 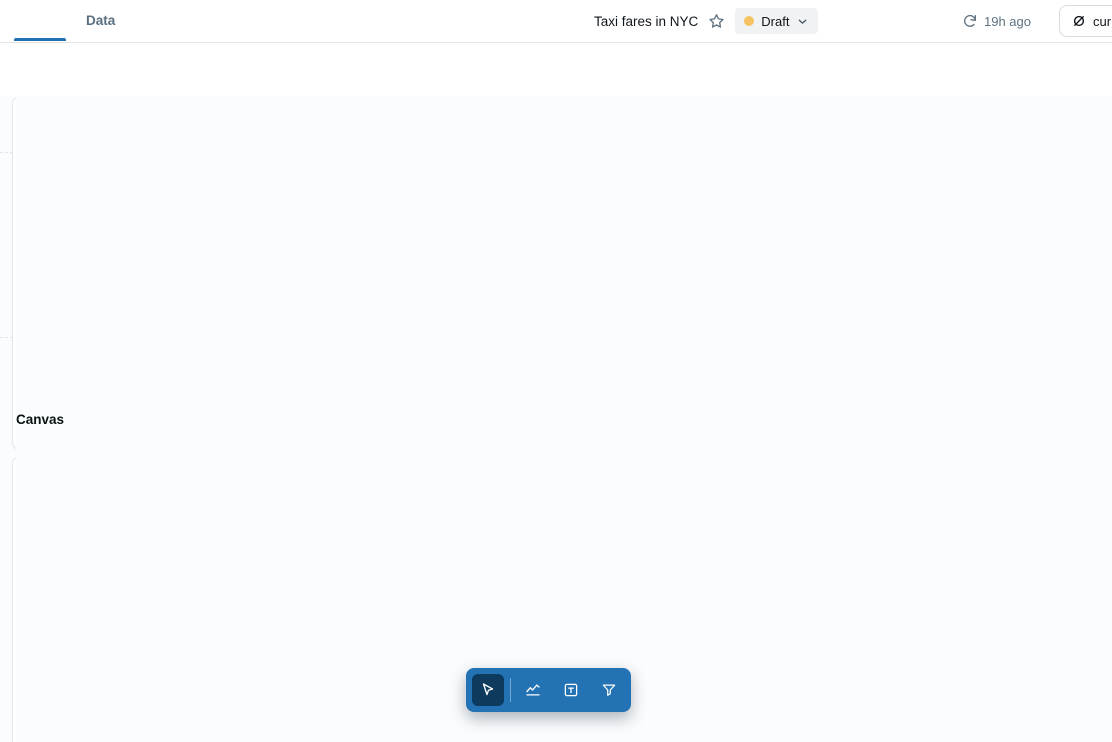 What do you see at coordinates (40, 39) in the screenshot?
I see `active-tab-underline` at bounding box center [40, 39].